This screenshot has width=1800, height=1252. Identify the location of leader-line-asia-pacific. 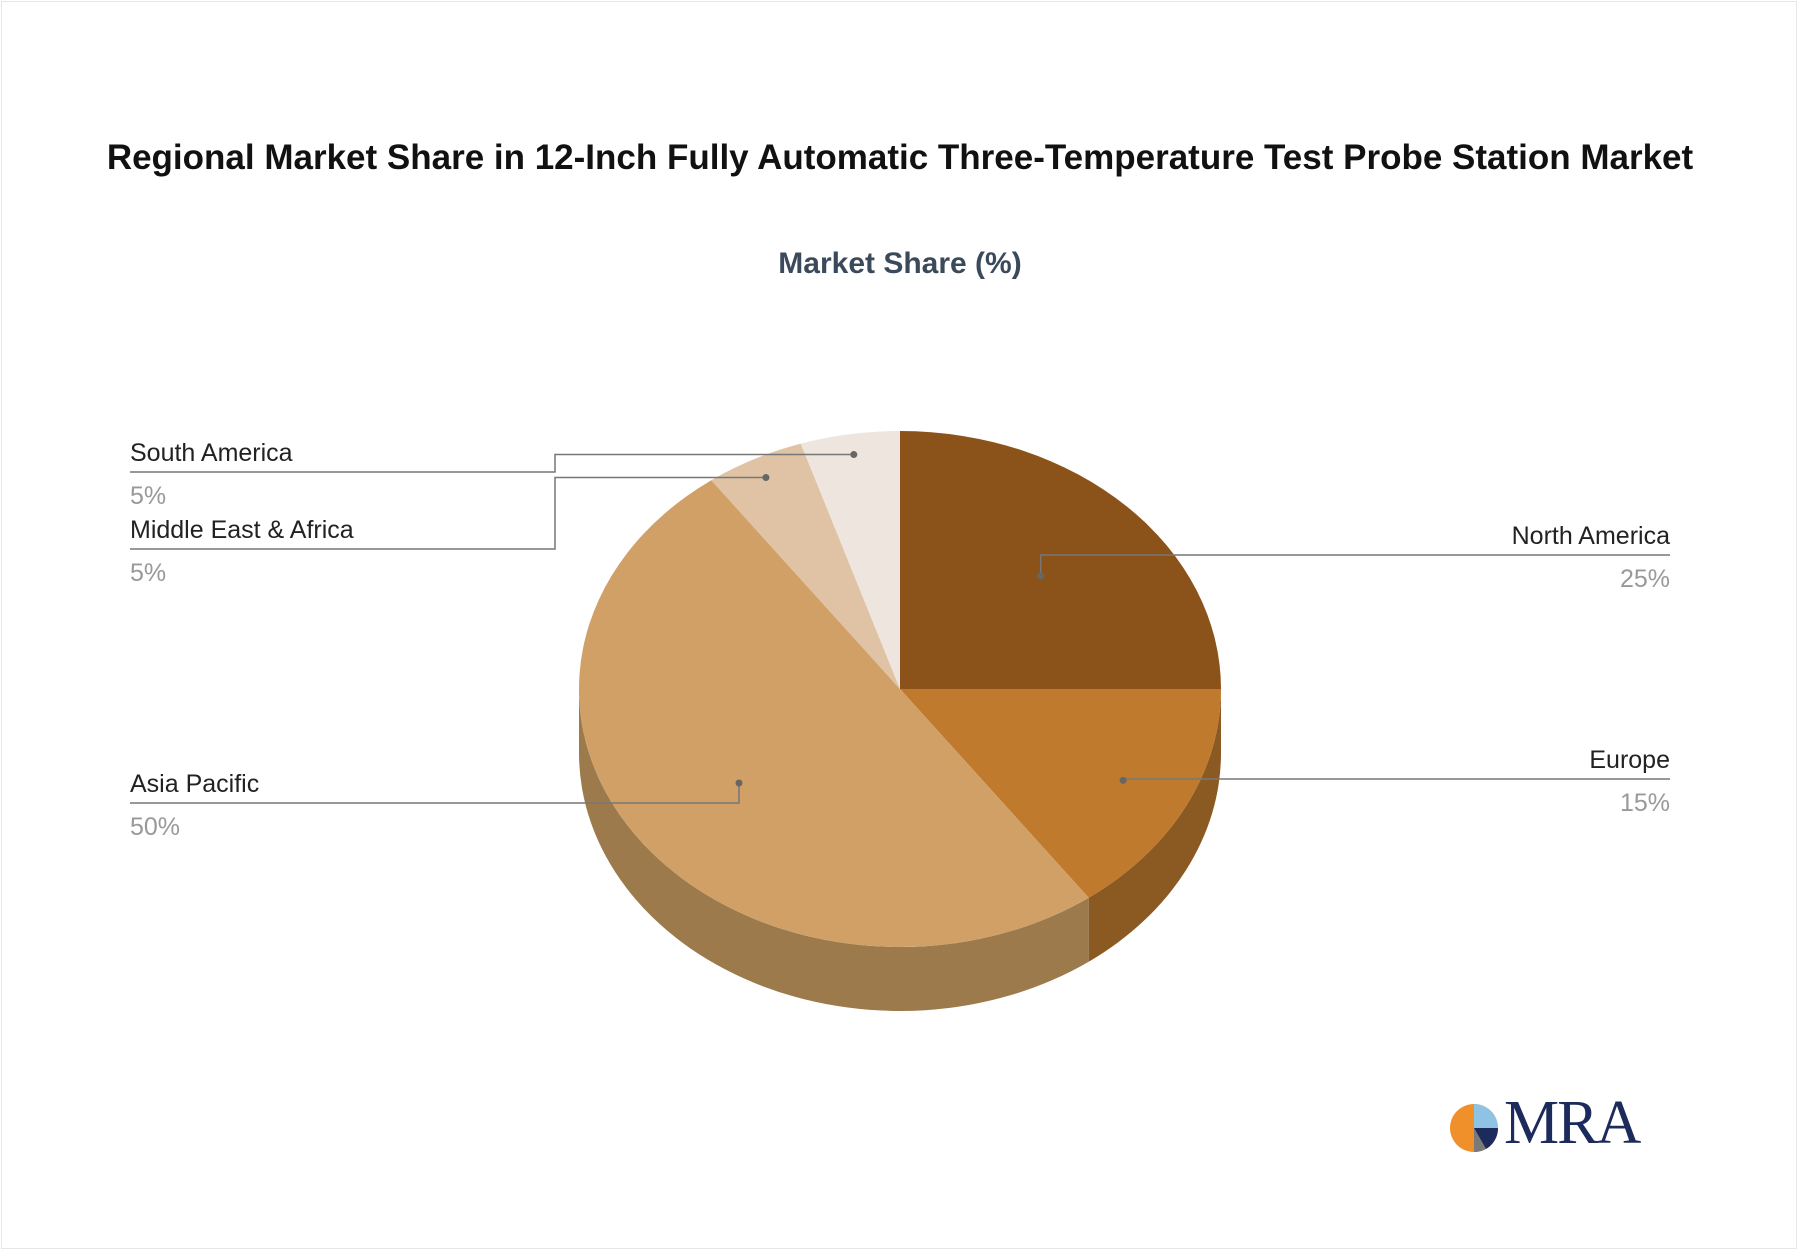
(435, 793).